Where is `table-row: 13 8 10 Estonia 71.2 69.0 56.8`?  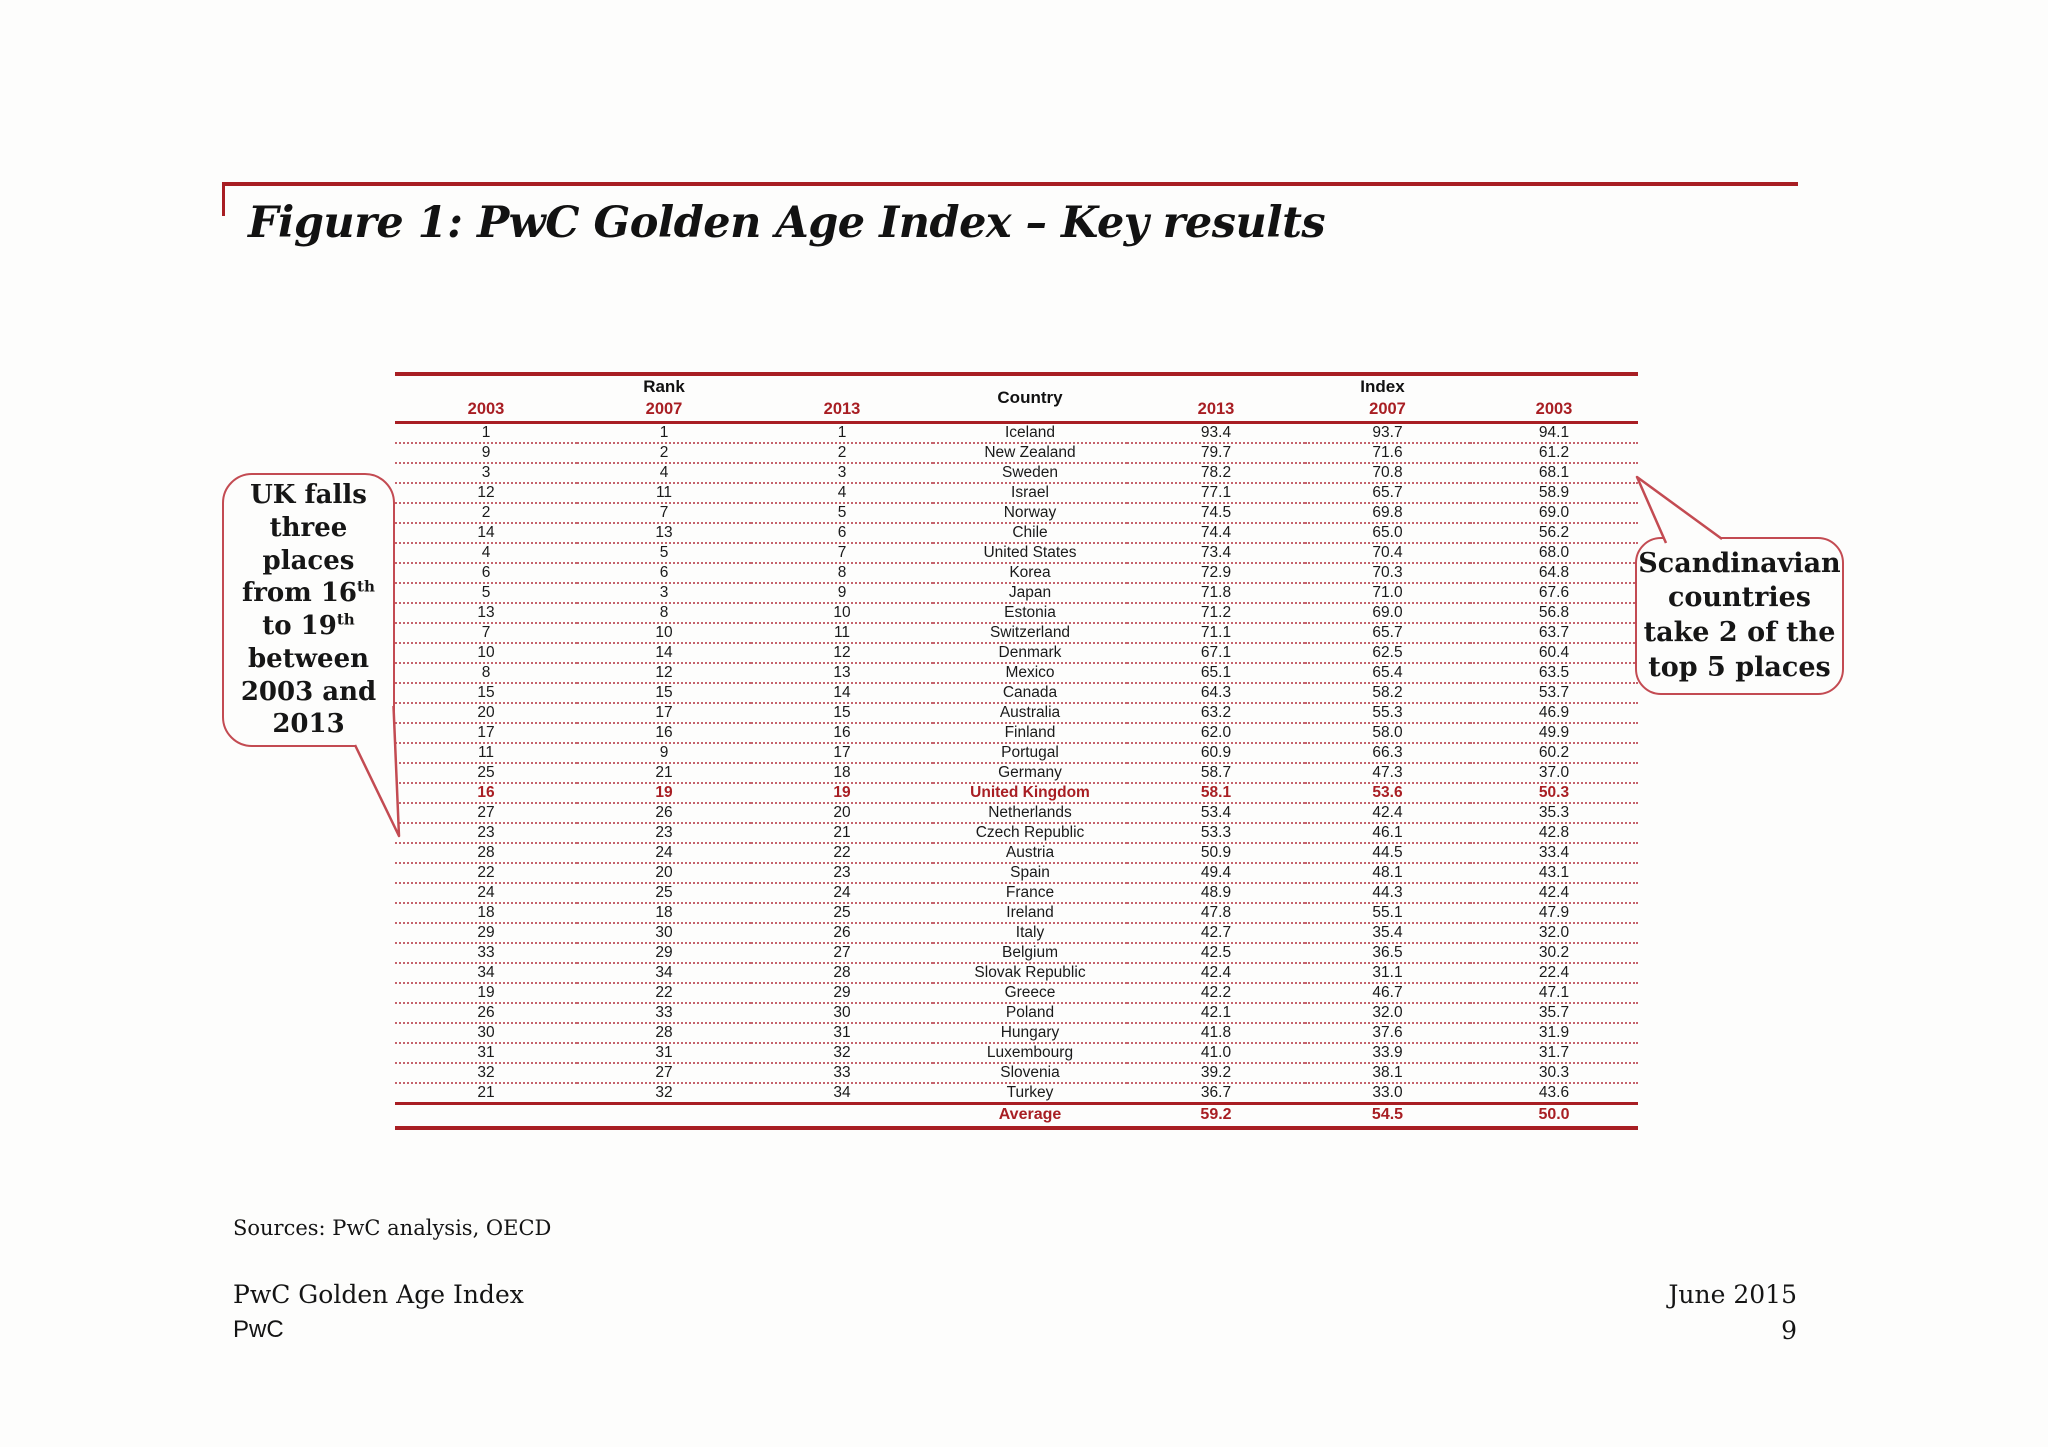
table-row: 13 8 10 Estonia 71.2 69.0 56.8 is located at coordinates (1017, 613).